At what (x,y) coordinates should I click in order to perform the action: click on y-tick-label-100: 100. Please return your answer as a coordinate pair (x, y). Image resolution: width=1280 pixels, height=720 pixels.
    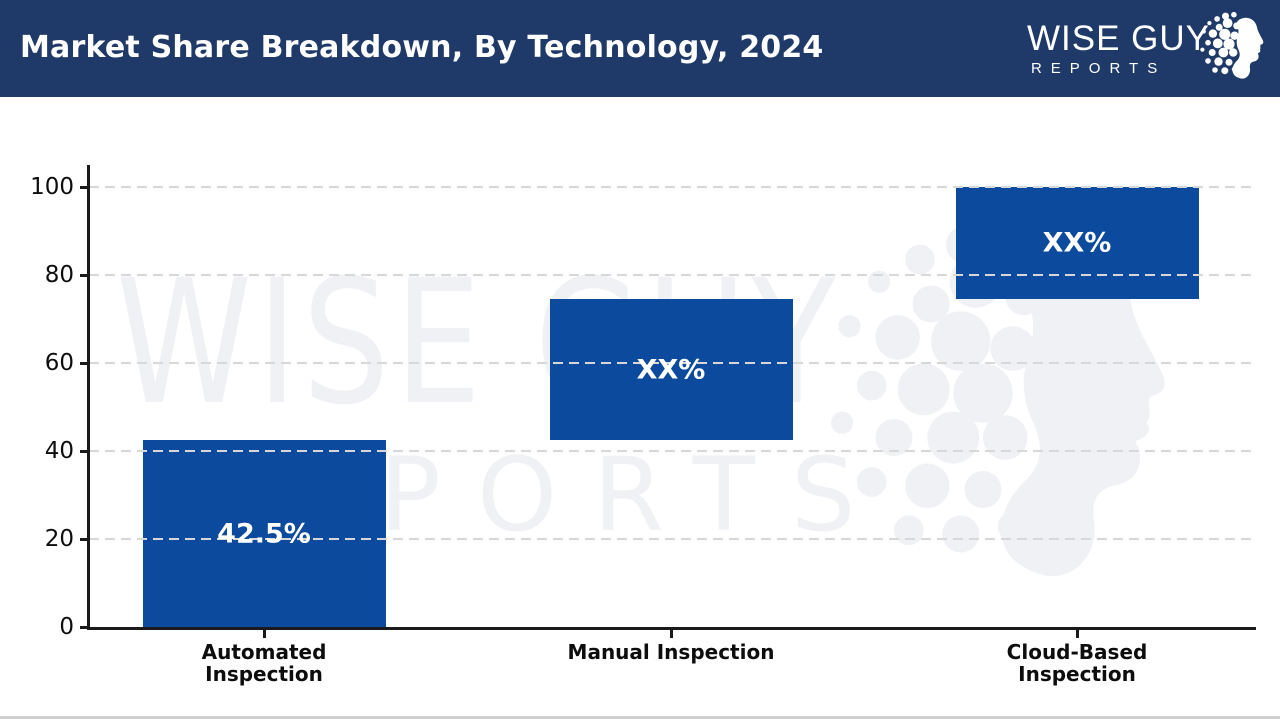
    Looking at the image, I should click on (52, 187).